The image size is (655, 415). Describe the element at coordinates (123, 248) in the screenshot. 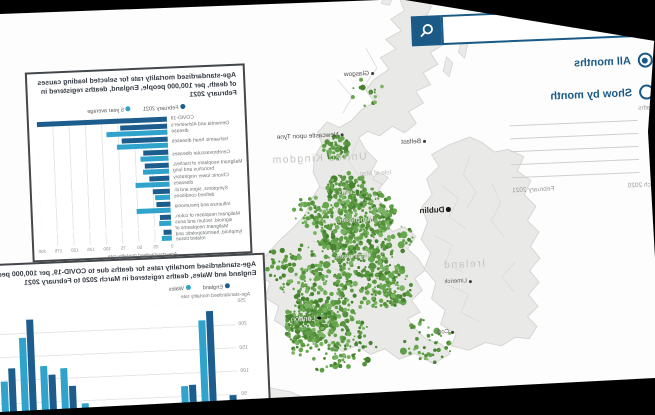

I see `x-tick: 75` at that location.